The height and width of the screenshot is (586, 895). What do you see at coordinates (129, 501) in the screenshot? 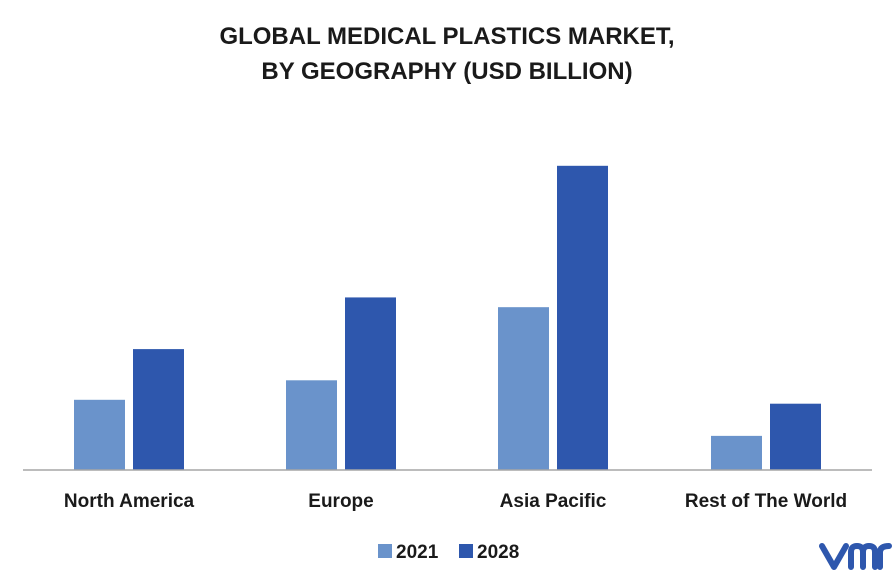
I see `category-label: North America` at bounding box center [129, 501].